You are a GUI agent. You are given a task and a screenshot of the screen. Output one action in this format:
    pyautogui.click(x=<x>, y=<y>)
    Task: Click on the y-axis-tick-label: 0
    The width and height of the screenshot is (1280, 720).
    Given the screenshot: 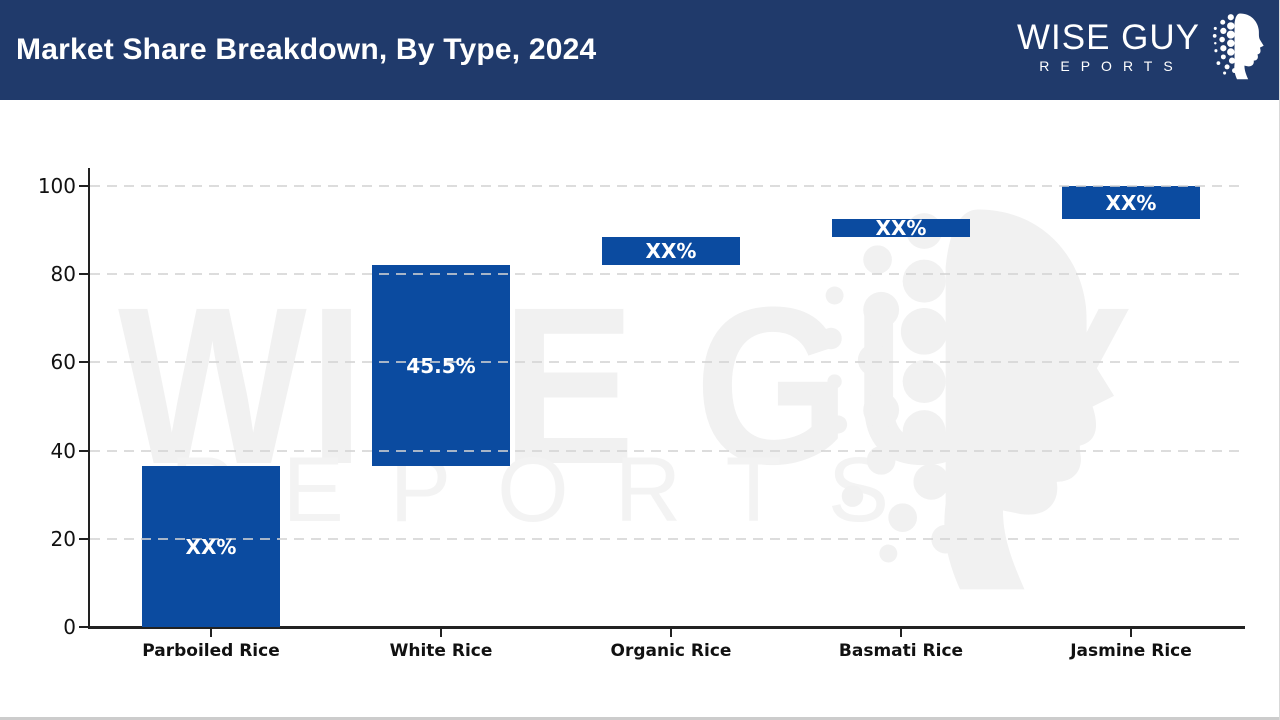 What is the action you would take?
    pyautogui.click(x=69, y=627)
    